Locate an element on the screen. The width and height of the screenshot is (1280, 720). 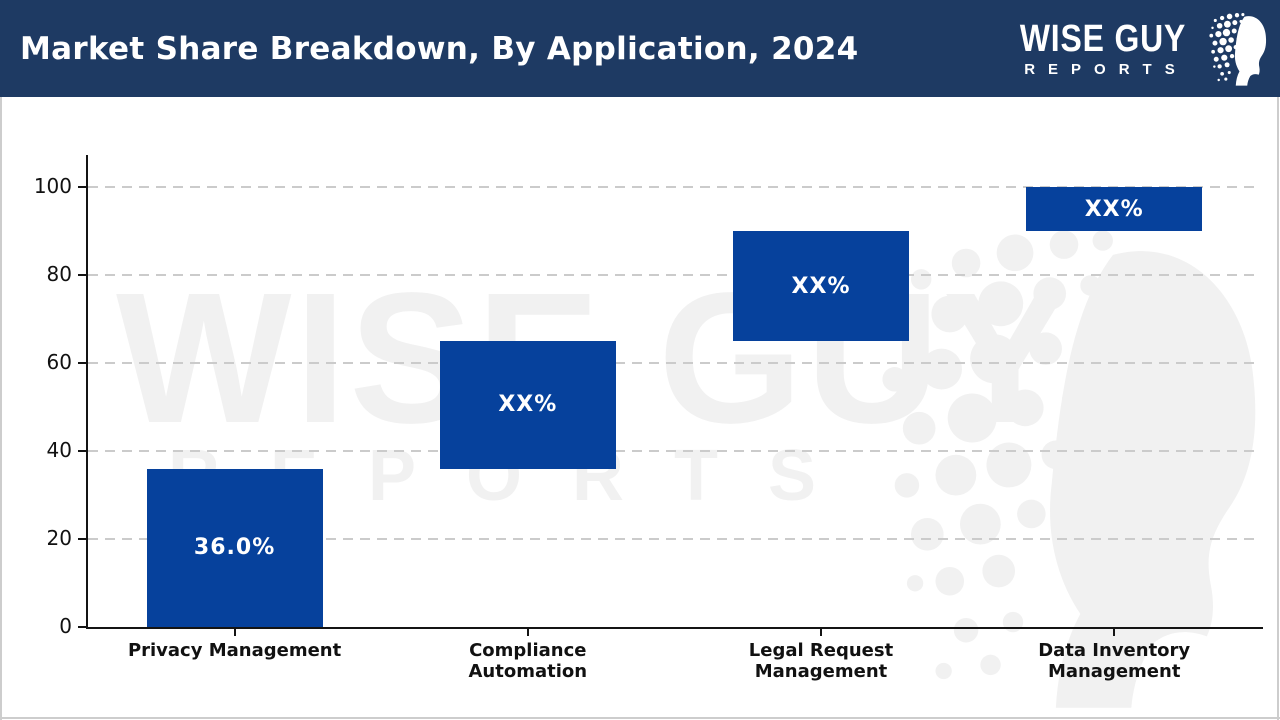
category-label: Privacy Management is located at coordinates (235, 650).